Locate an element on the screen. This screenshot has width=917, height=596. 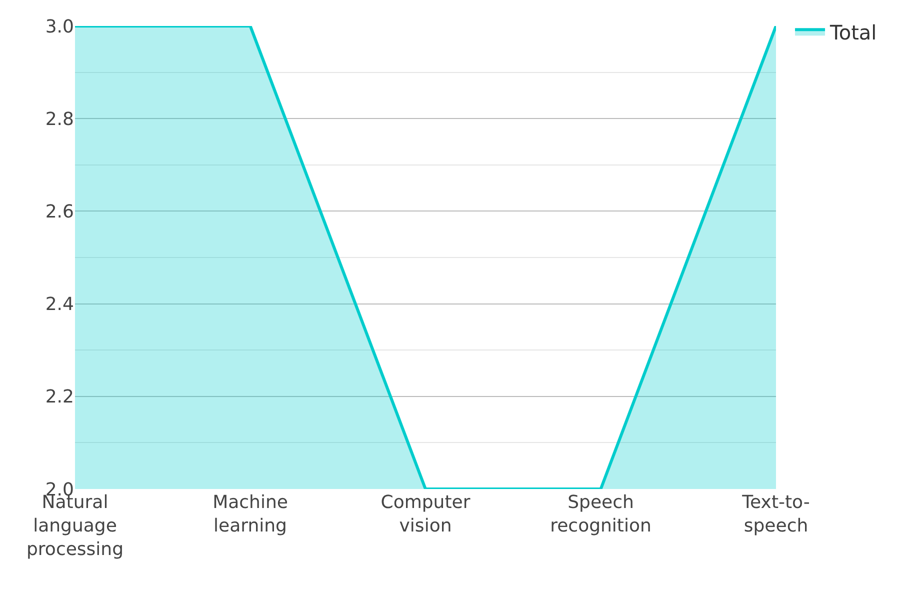
x-tick-label: Text-to-speech is located at coordinates (775, 514).